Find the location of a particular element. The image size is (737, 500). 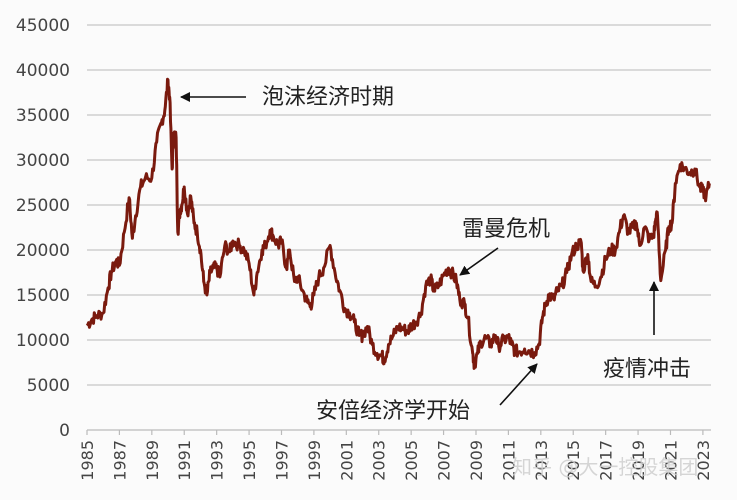

y-tick-label: 25000 is located at coordinates (43, 206).